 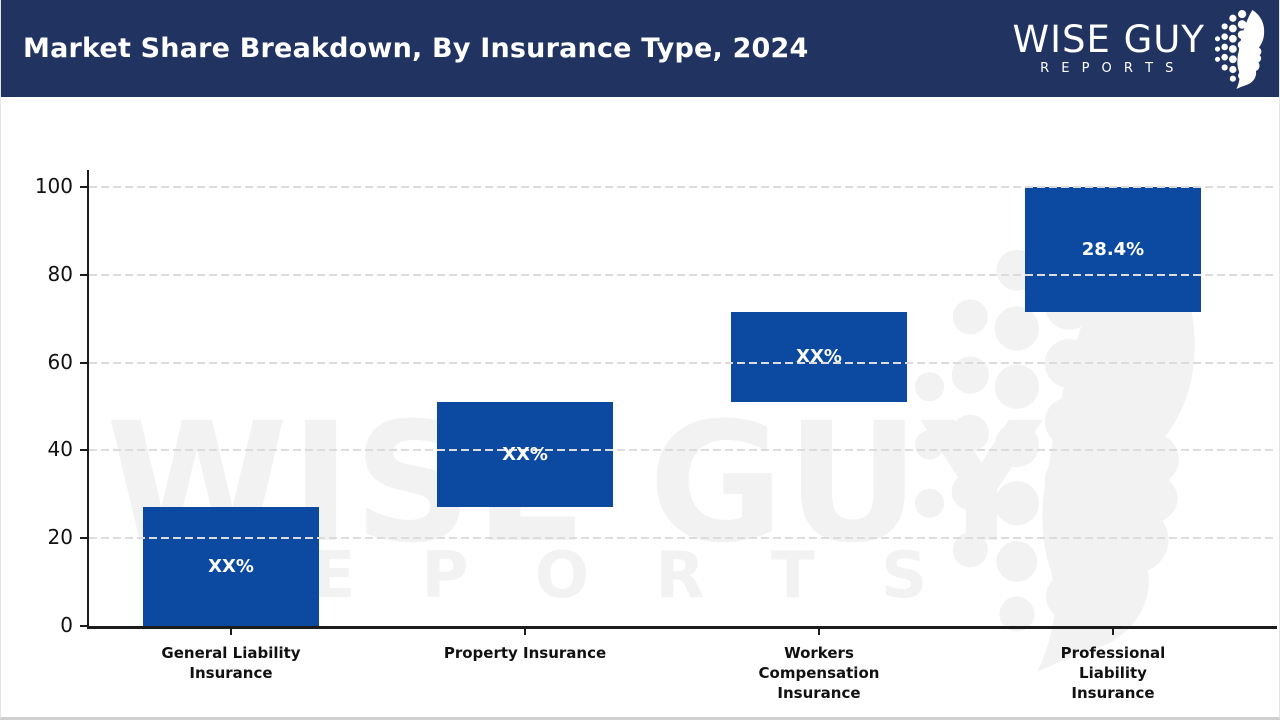 I want to click on bar-value-label-2: XX%, so click(x=525, y=455).